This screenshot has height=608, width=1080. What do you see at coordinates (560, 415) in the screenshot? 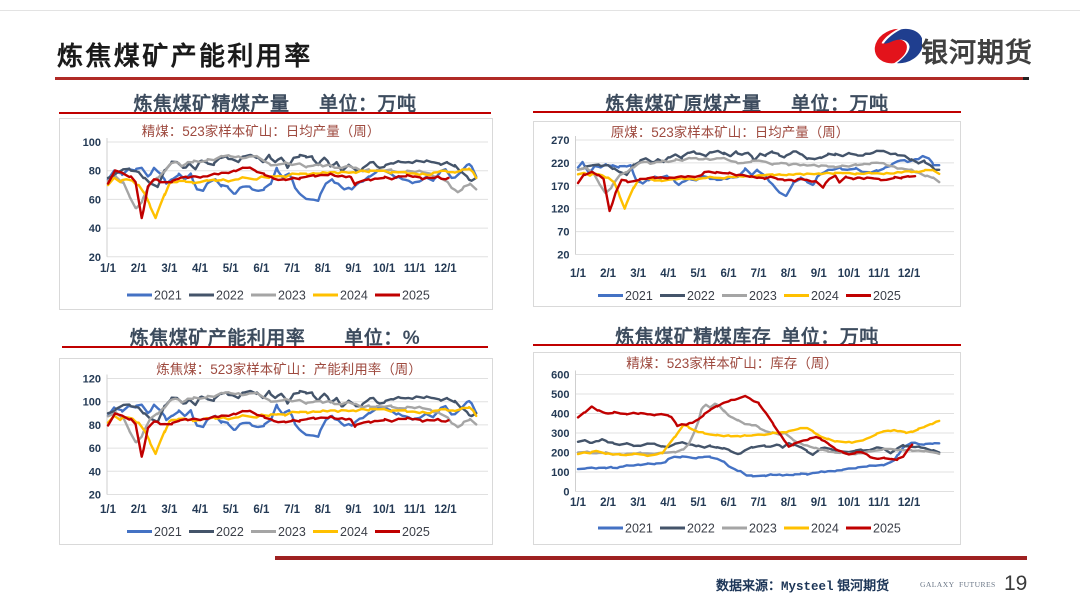
I see `svg-text: 400` at bounding box center [560, 415].